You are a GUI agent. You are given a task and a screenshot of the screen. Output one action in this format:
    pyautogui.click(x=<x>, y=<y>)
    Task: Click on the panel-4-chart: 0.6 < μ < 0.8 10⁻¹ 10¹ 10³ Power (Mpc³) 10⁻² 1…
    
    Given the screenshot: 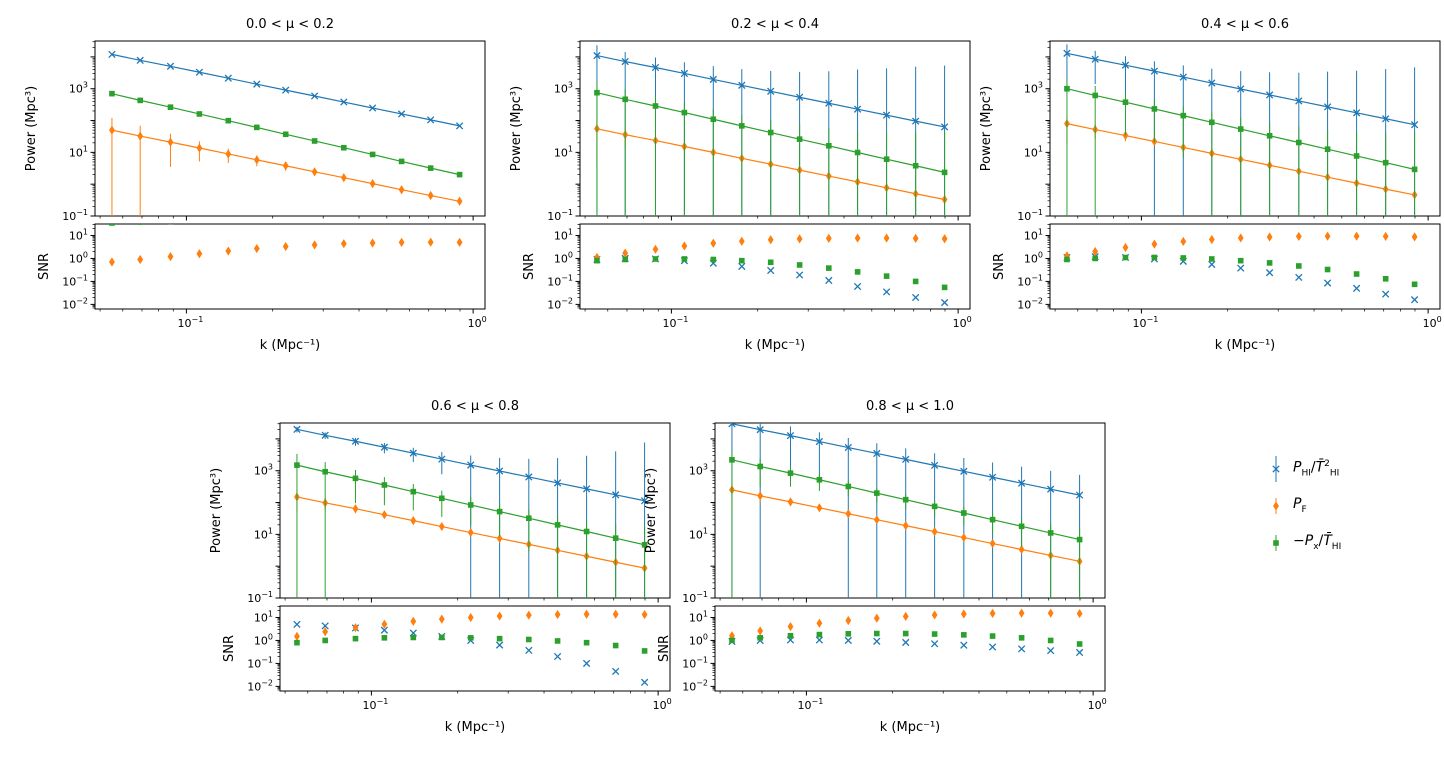 What is the action you would take?
    pyautogui.click(x=440, y=567)
    